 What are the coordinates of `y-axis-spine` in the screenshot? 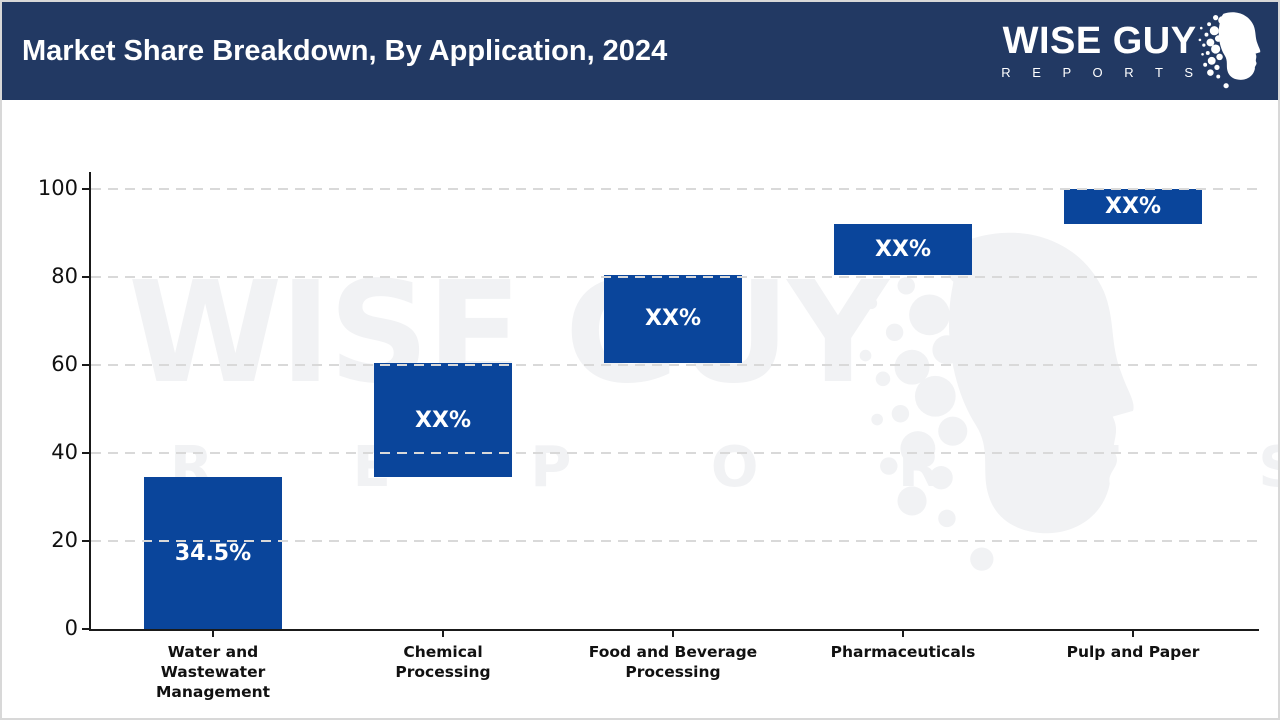 It's located at (90, 401).